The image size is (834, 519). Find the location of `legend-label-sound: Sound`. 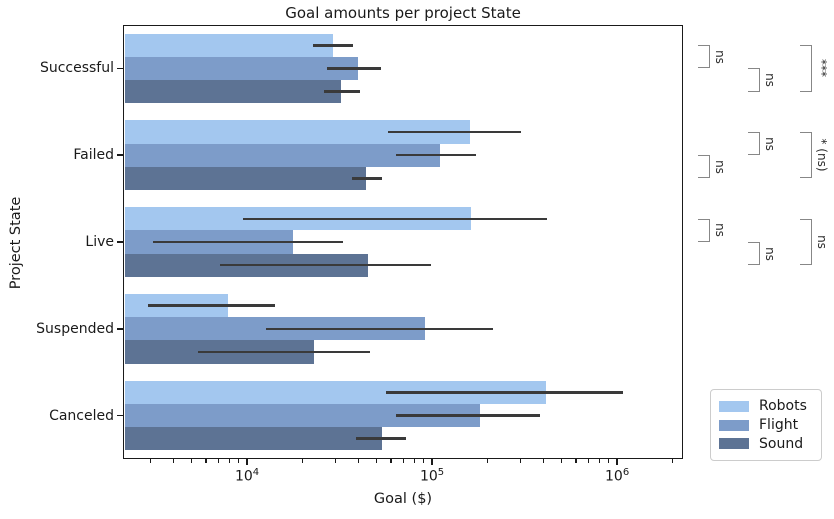

legend-label-sound: Sound is located at coordinates (781, 443).